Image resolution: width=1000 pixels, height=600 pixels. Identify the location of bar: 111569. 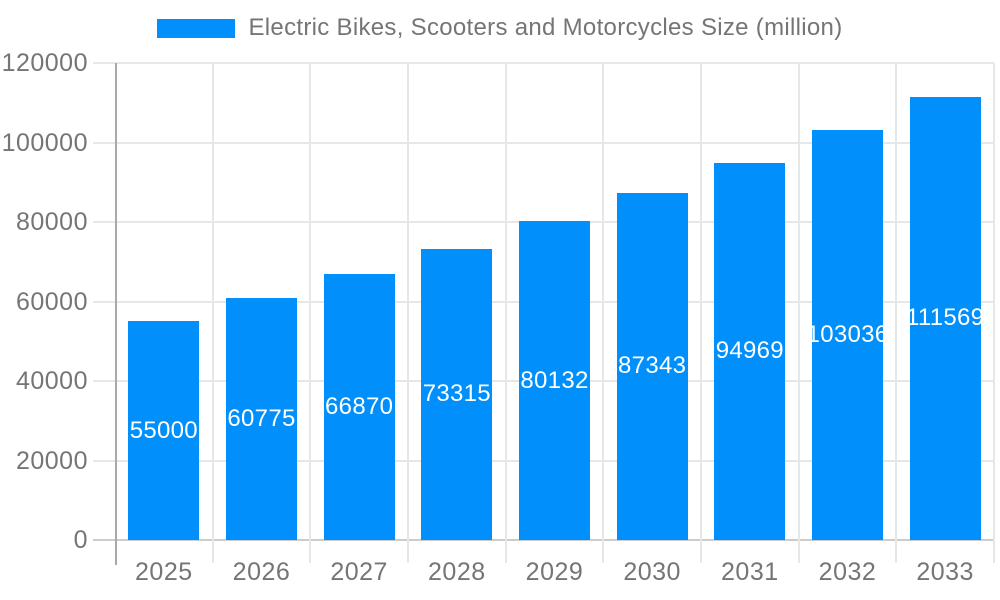
(945, 318).